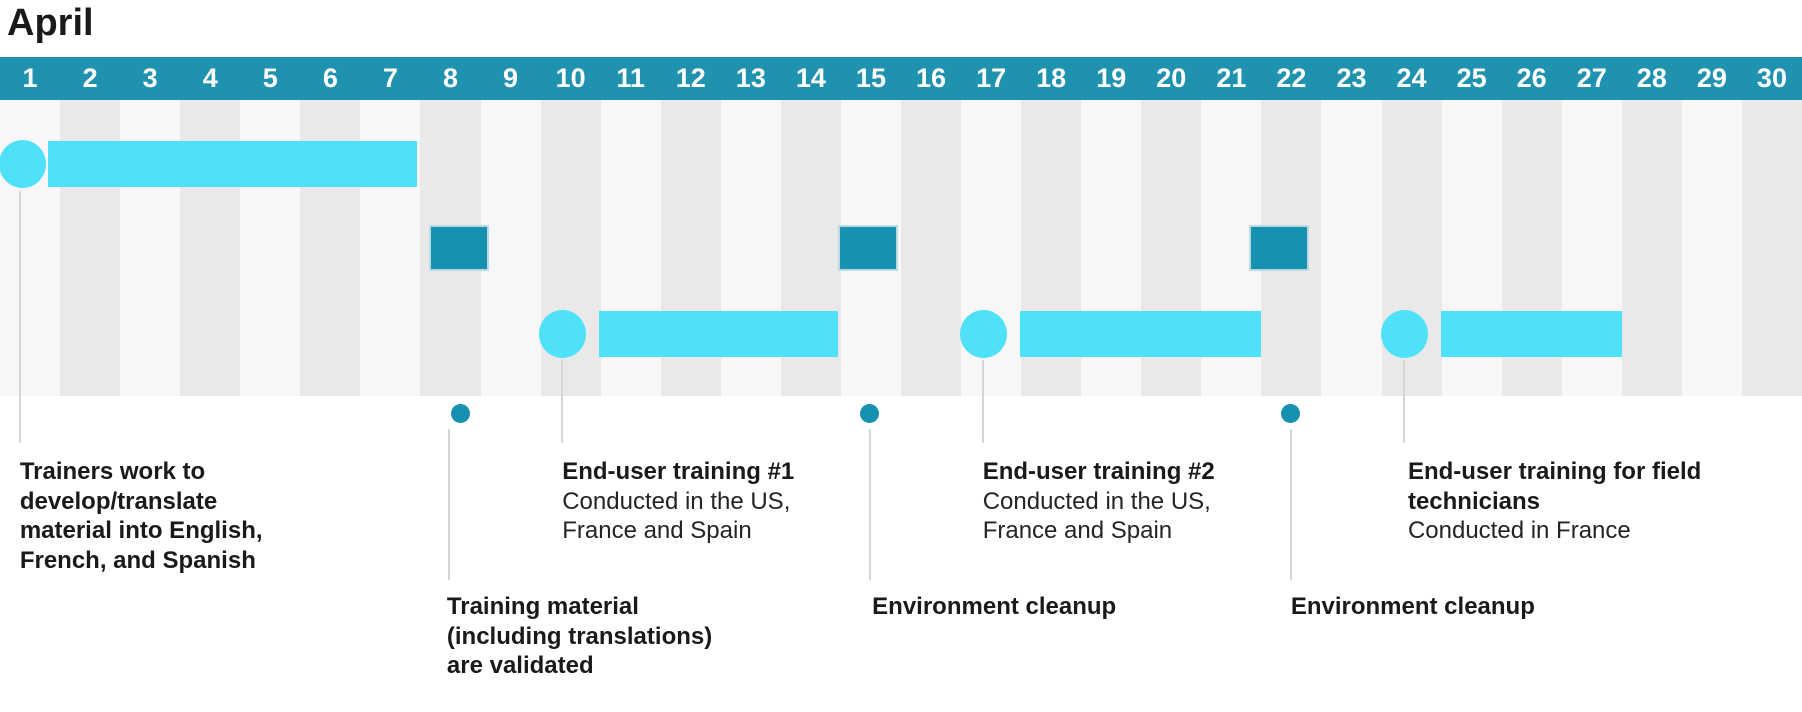  What do you see at coordinates (19, 317) in the screenshot?
I see `leader-trainers` at bounding box center [19, 317].